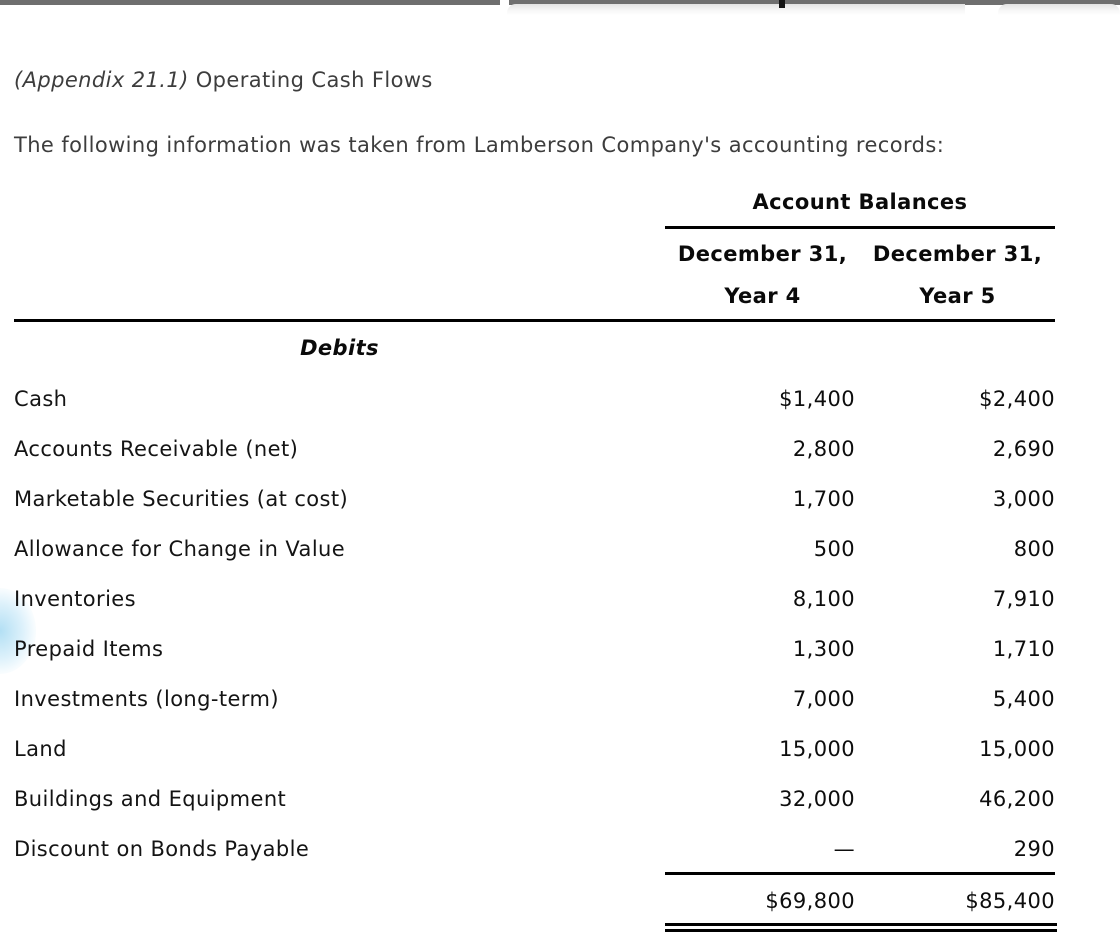 The width and height of the screenshot is (1120, 943). Describe the element at coordinates (146, 699) in the screenshot. I see `row-label: Investments (long-term)` at that location.